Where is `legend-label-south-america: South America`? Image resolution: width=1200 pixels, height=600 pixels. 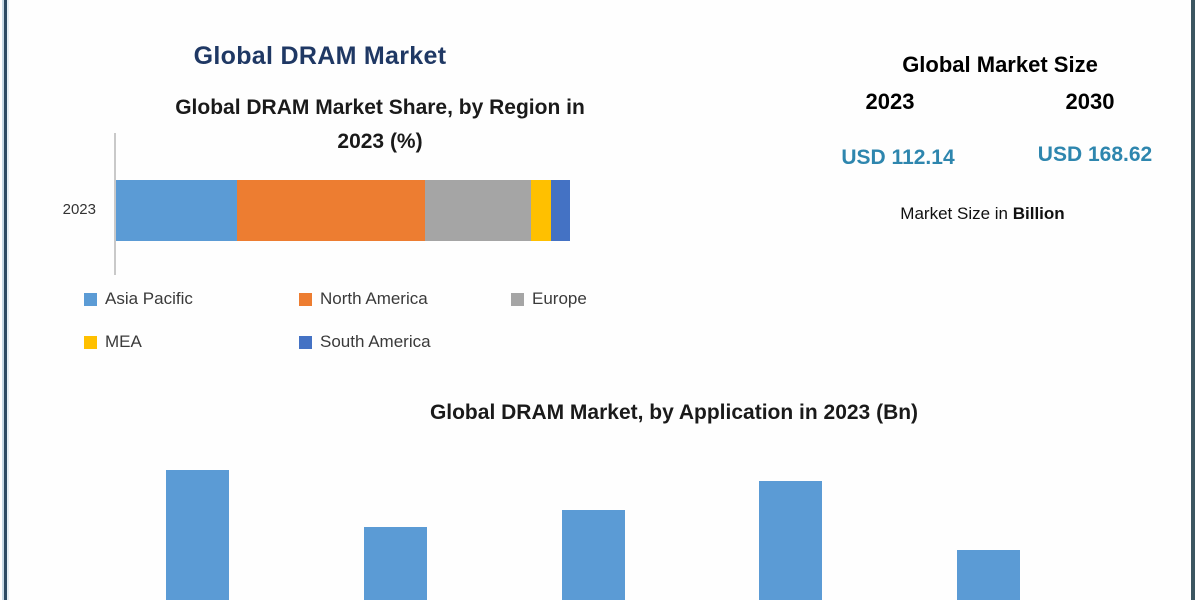 legend-label-south-america: South America is located at coordinates (375, 341).